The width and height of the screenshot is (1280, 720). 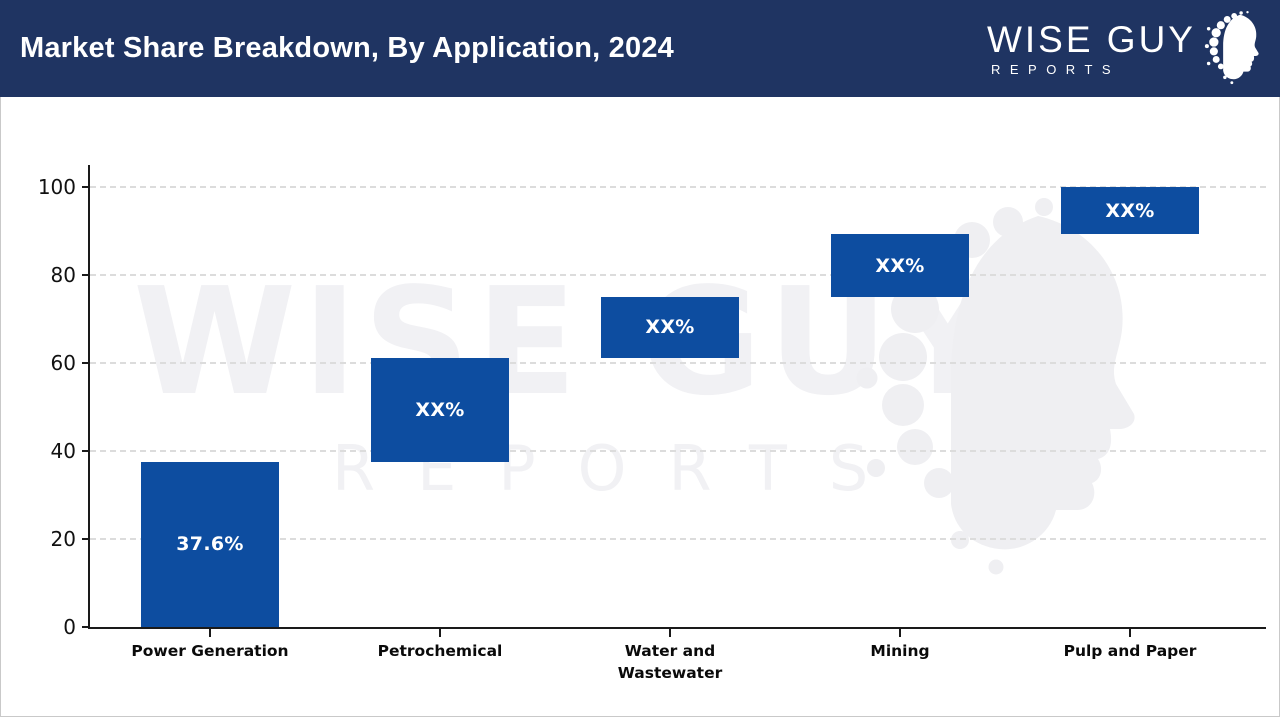 What do you see at coordinates (1130, 651) in the screenshot?
I see `x-axis-label-pulp-and-paper: Pulp and Paper` at bounding box center [1130, 651].